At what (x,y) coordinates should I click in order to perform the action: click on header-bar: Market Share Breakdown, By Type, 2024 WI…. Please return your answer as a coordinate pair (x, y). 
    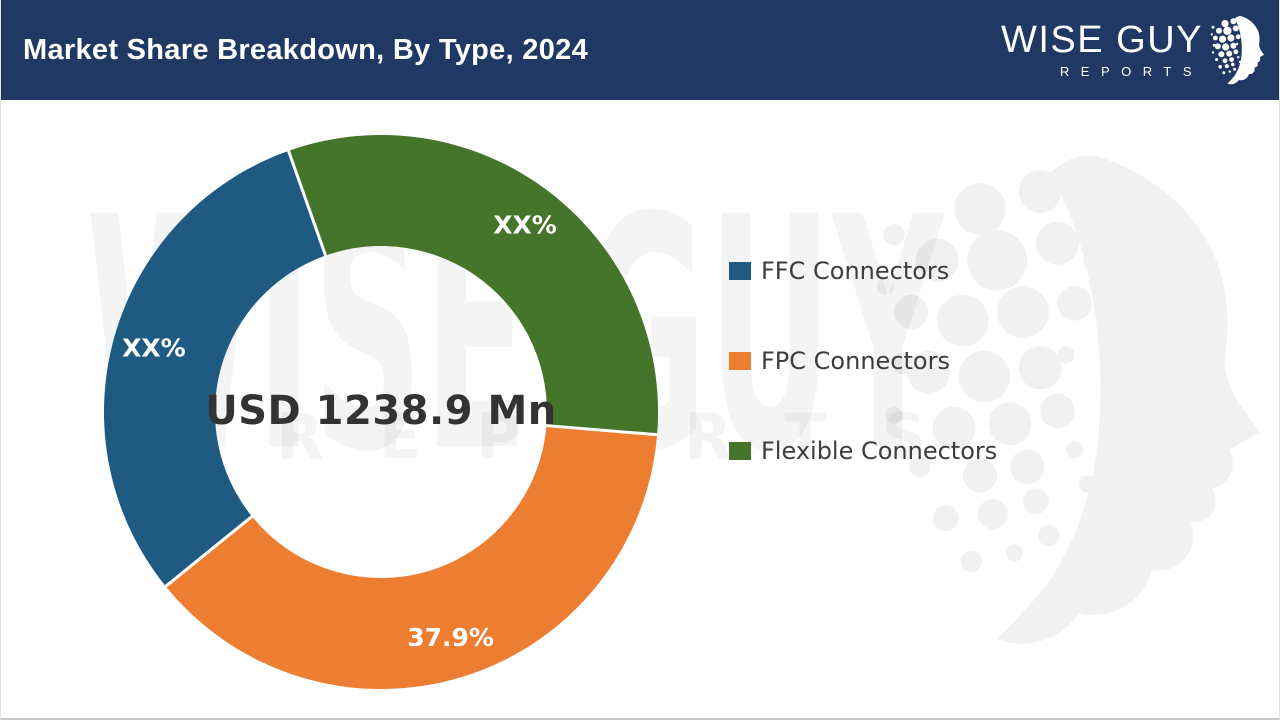
    Looking at the image, I should click on (640, 50).